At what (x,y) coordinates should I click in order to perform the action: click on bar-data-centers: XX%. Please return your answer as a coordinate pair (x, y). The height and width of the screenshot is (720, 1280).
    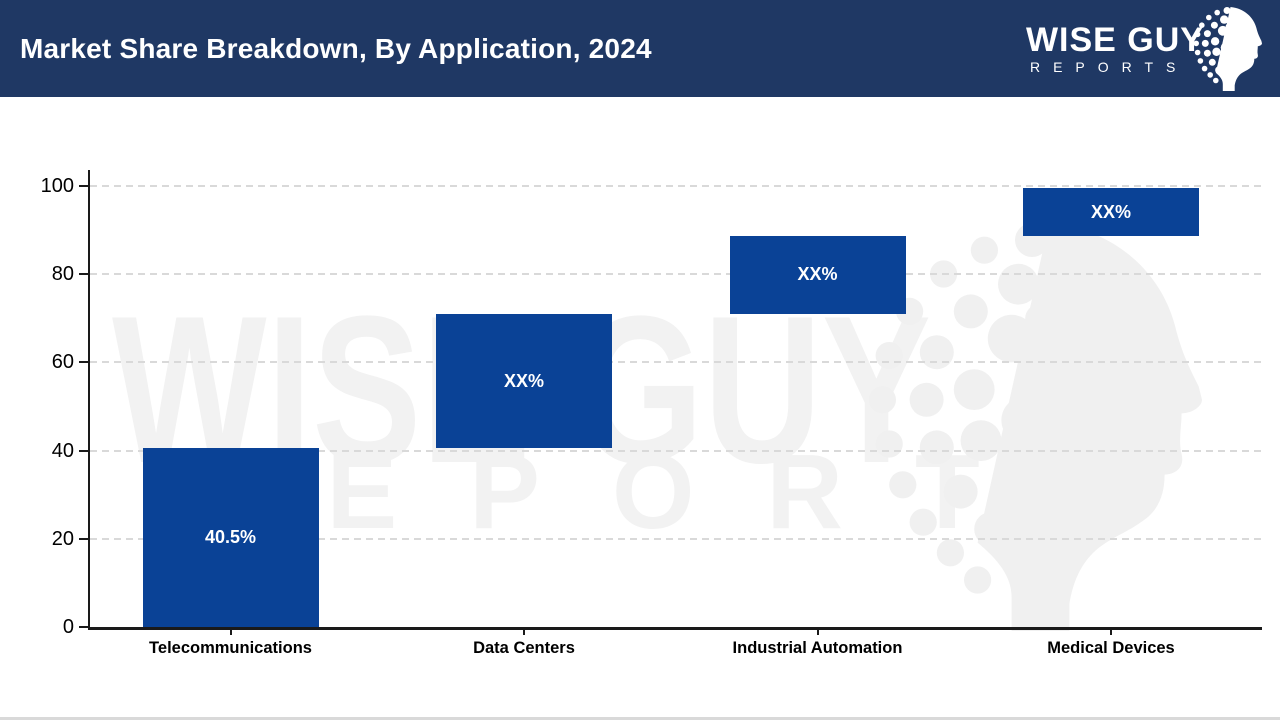
    Looking at the image, I should click on (524, 381).